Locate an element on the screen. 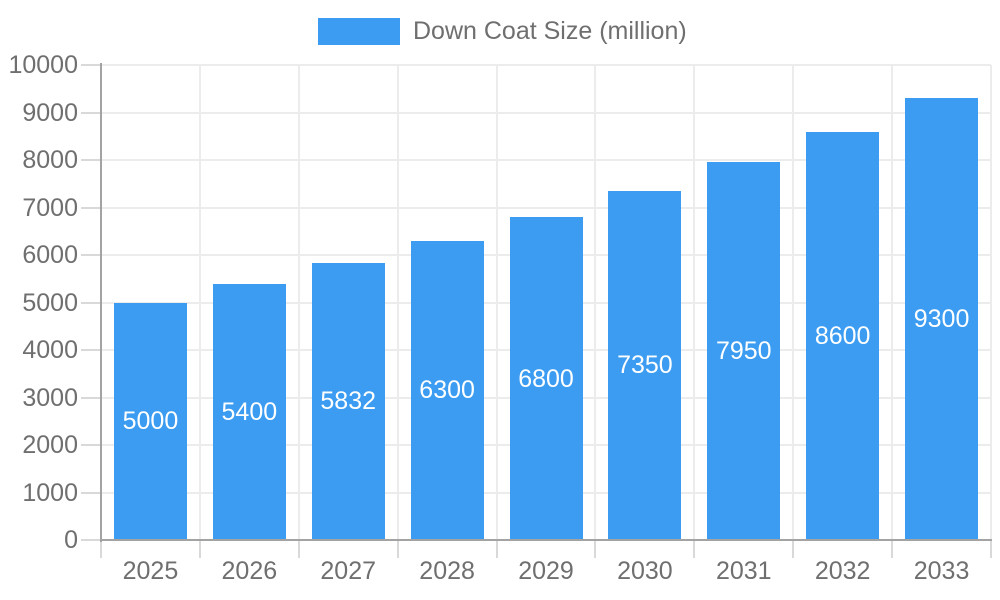 This screenshot has width=1000, height=600. y-axis-label: 4000 is located at coordinates (50, 350).